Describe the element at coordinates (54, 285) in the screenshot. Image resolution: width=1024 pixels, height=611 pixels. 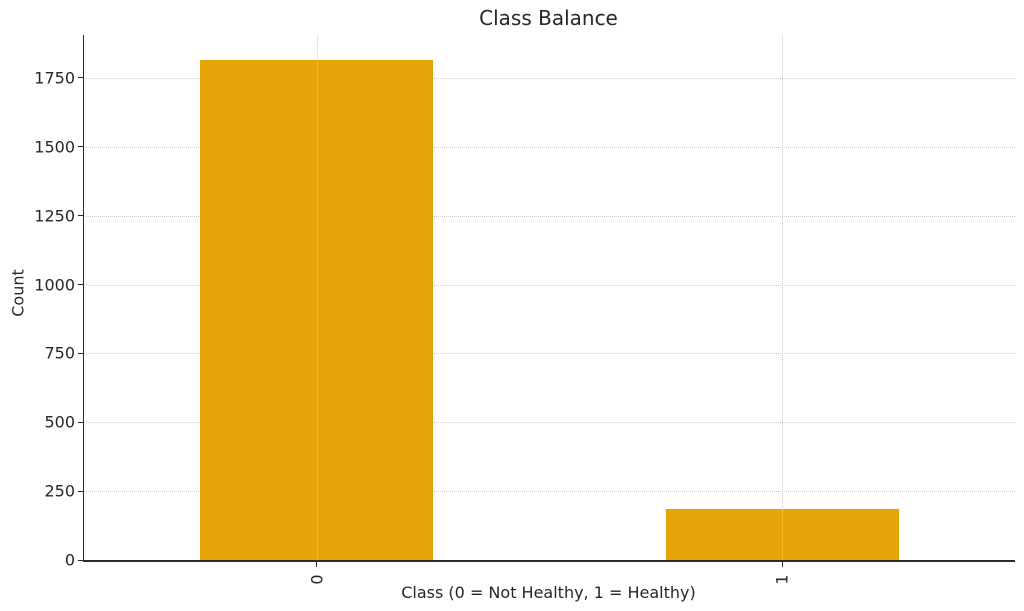
I see `y-tick-label: 1000` at that location.